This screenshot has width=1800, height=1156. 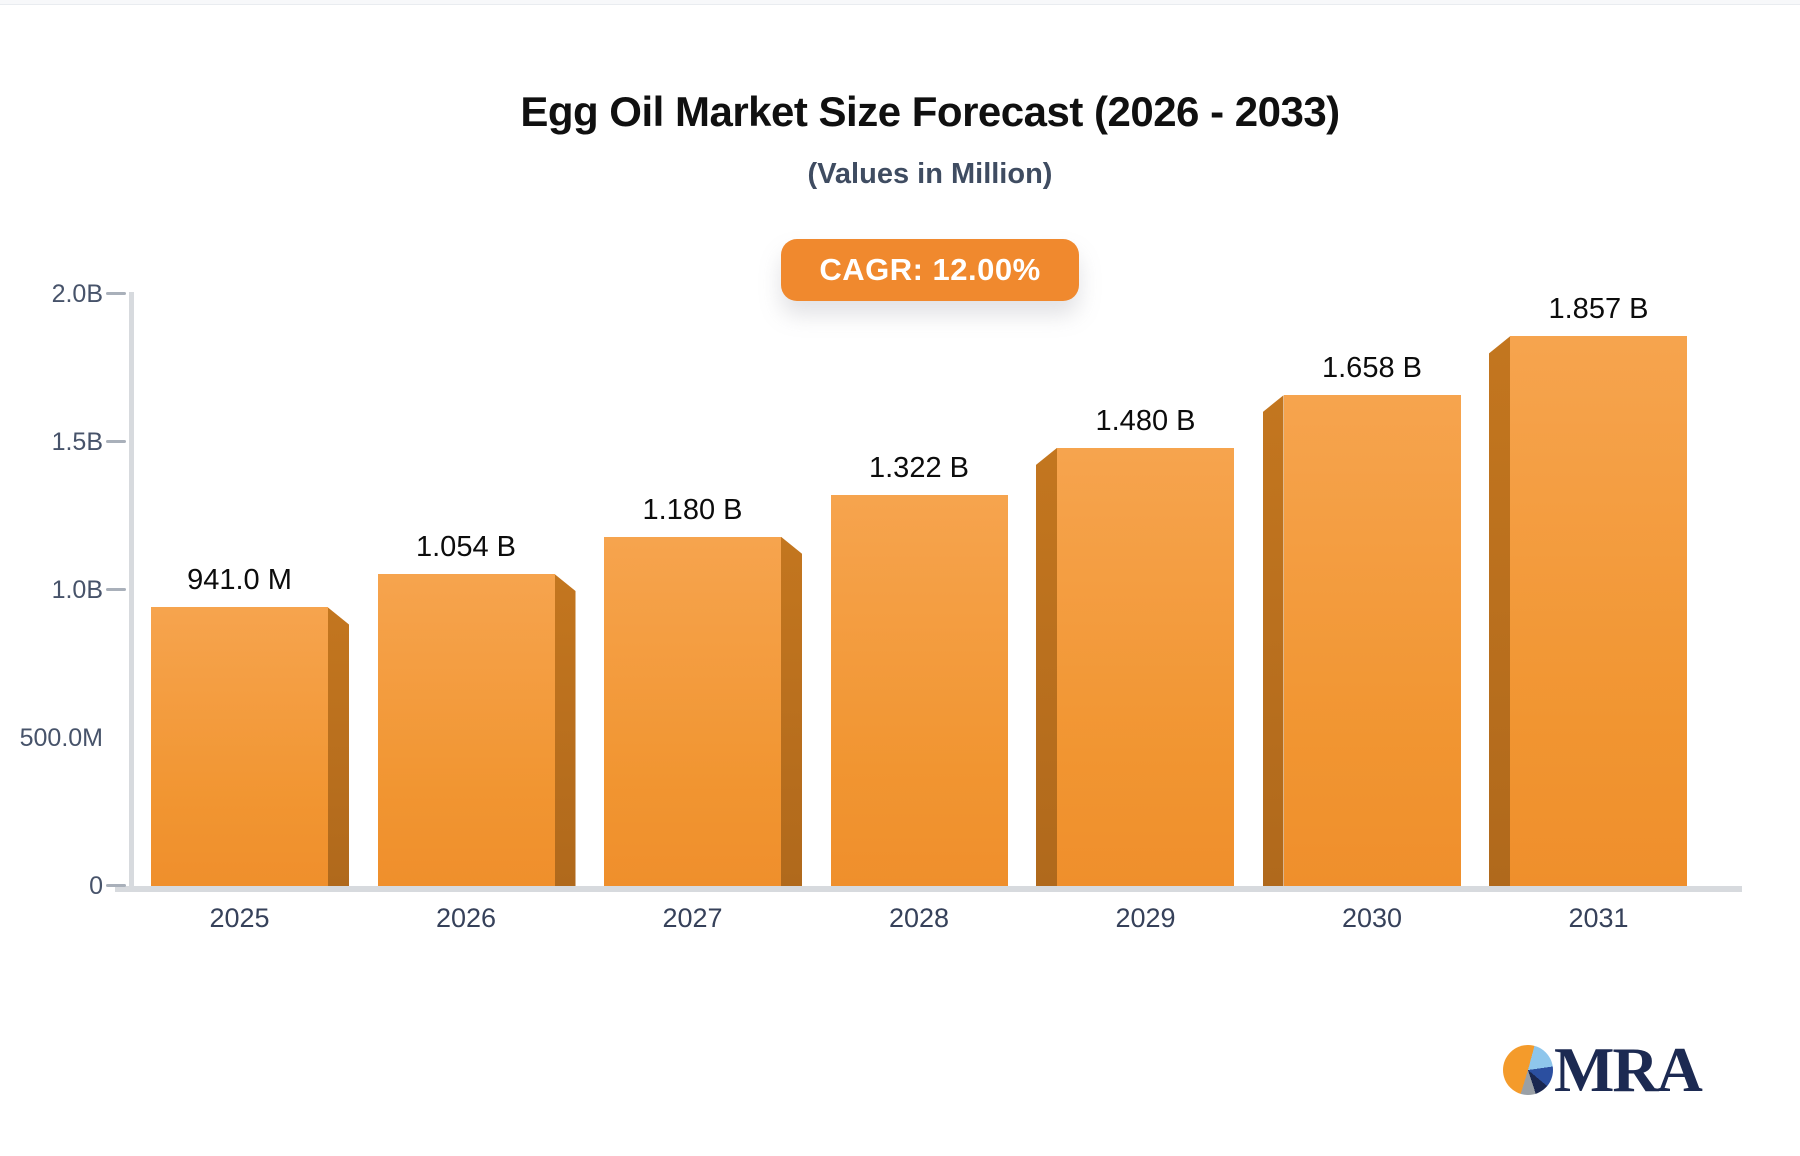 What do you see at coordinates (96, 886) in the screenshot?
I see `y-tick-label: 0` at bounding box center [96, 886].